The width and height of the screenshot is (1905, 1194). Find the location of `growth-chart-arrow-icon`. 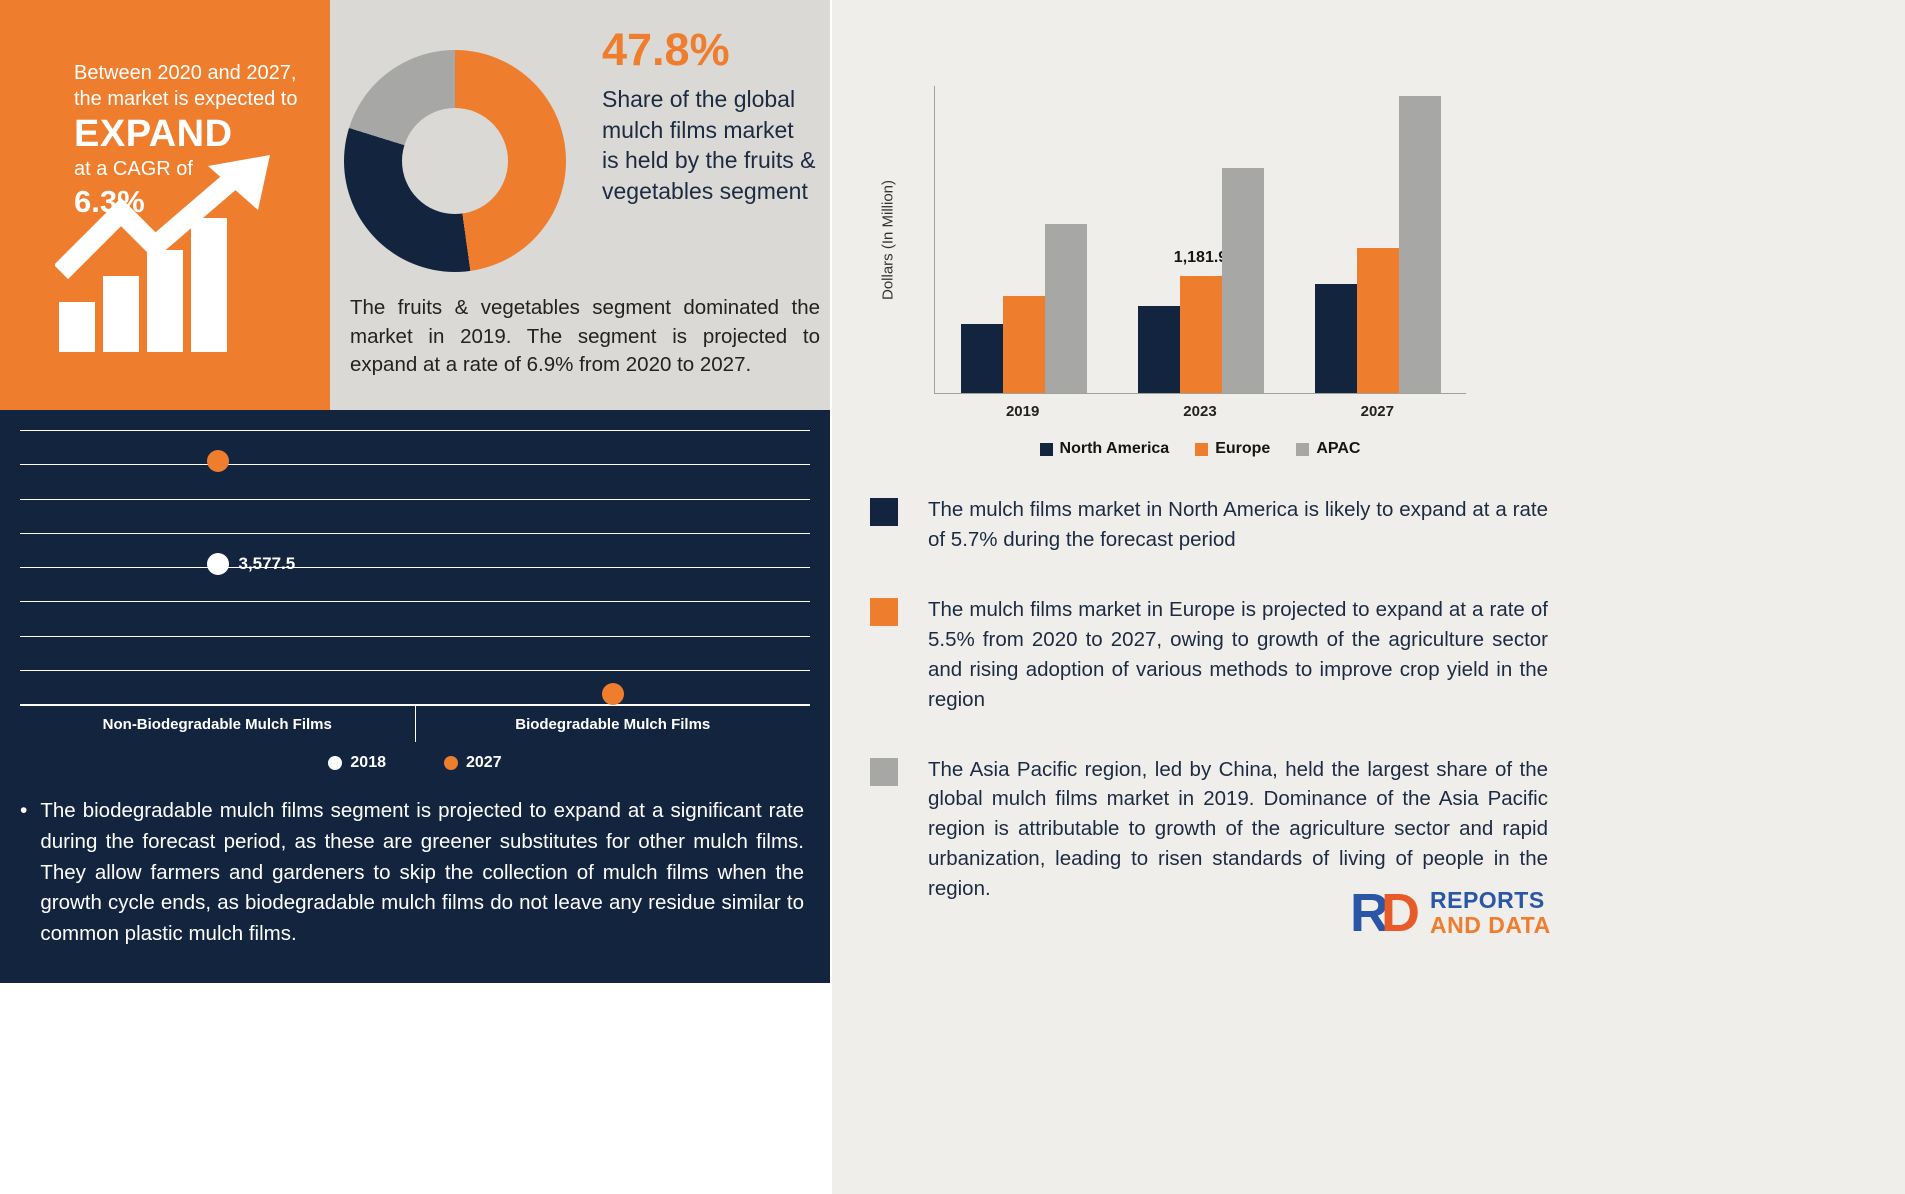

growth-chart-arrow-icon is located at coordinates (162, 253).